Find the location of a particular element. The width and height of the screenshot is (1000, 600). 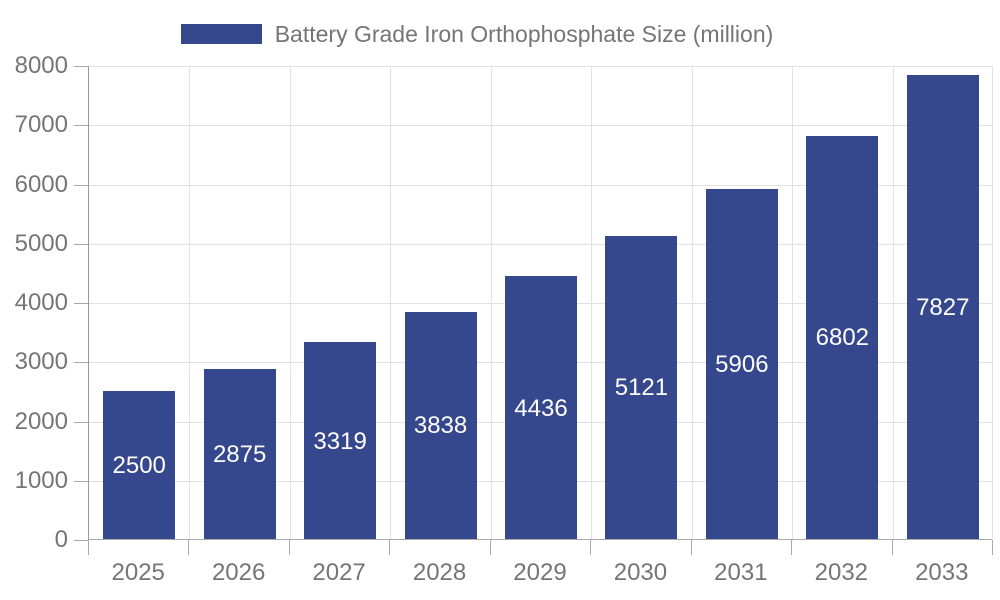

y-tick-label: 4000 is located at coordinates (41, 302).